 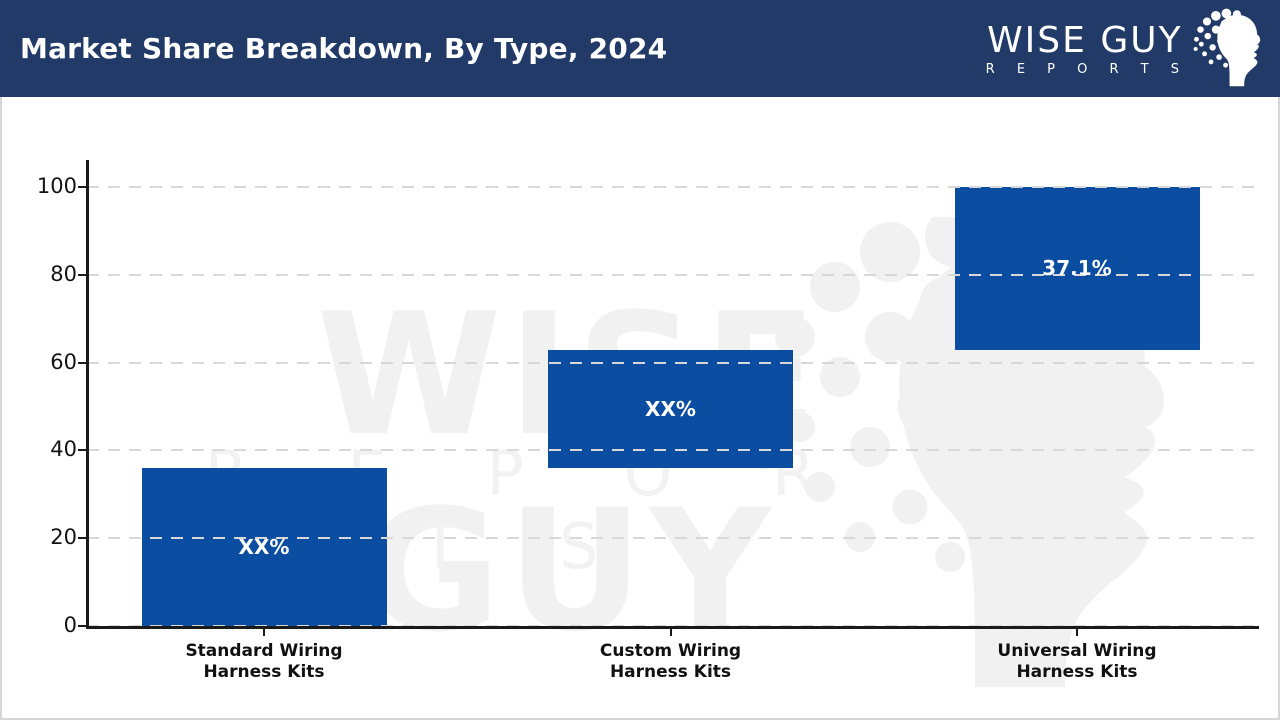 I want to click on y-tick-label: 80, so click(x=63, y=273).